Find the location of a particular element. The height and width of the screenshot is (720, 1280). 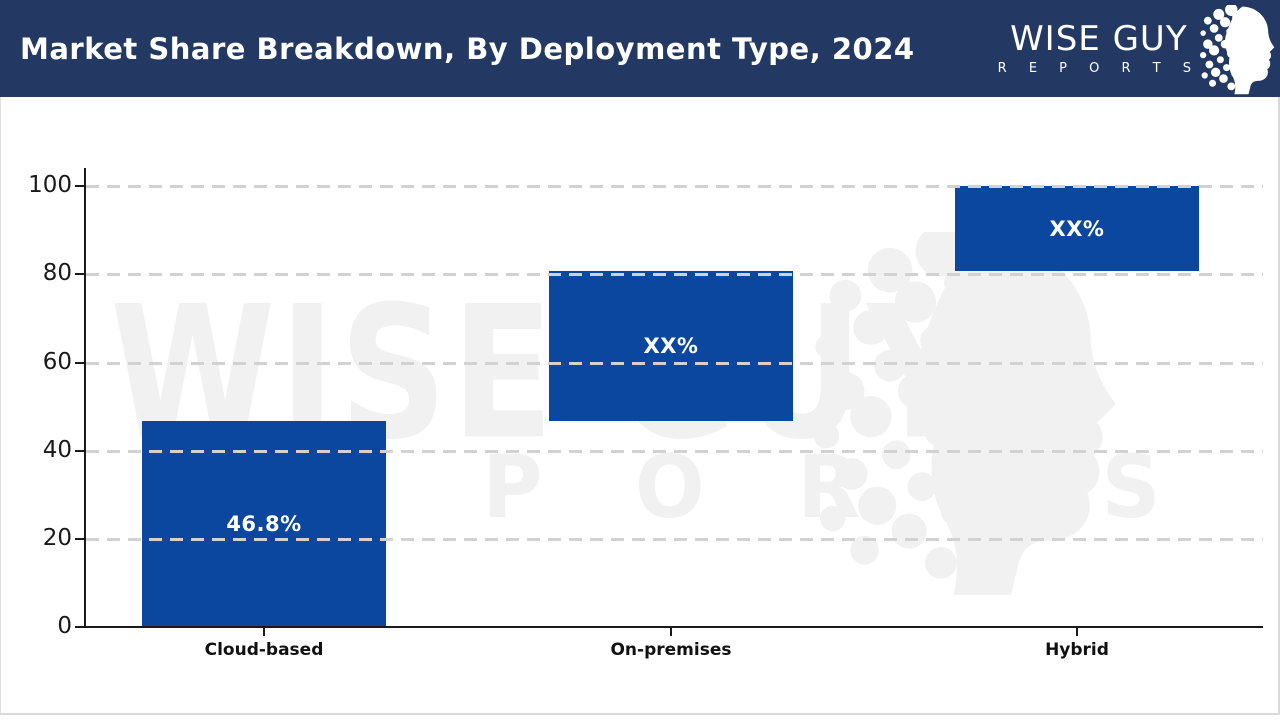

y-tick-label: 40 is located at coordinates (57, 449).